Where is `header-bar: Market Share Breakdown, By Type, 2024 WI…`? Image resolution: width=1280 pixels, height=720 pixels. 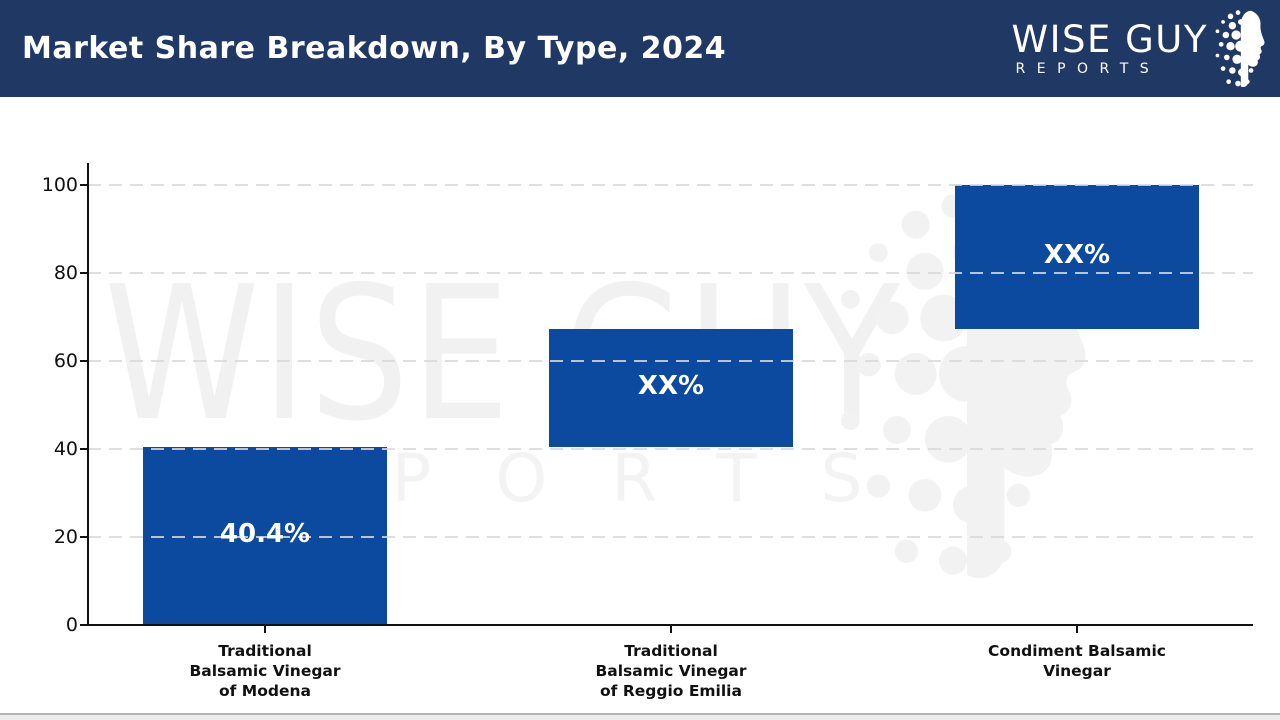 header-bar: Market Share Breakdown, By Type, 2024 WI… is located at coordinates (640, 48).